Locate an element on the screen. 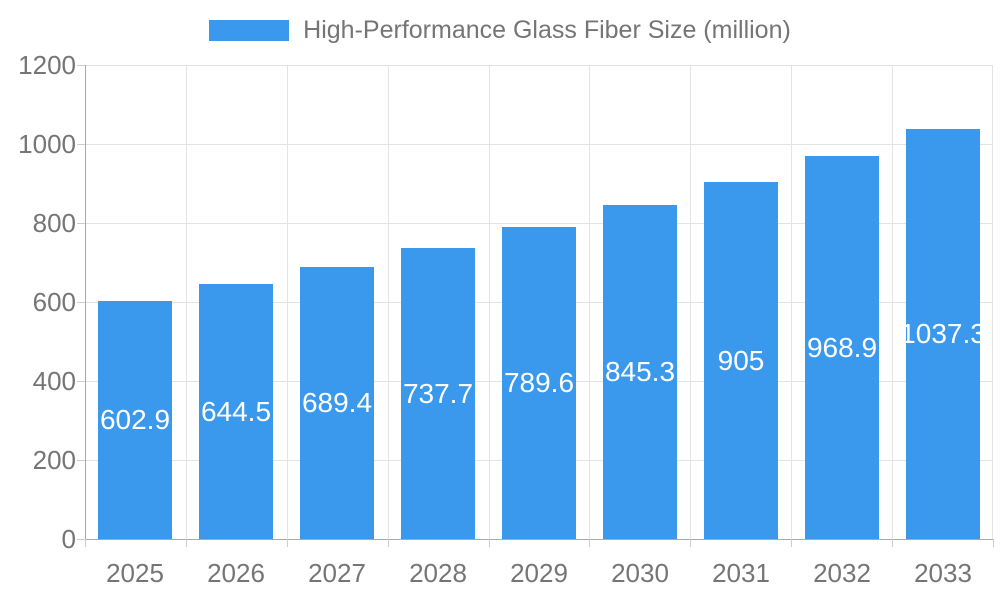  x-axis-tick-label: 2028 is located at coordinates (438, 573).